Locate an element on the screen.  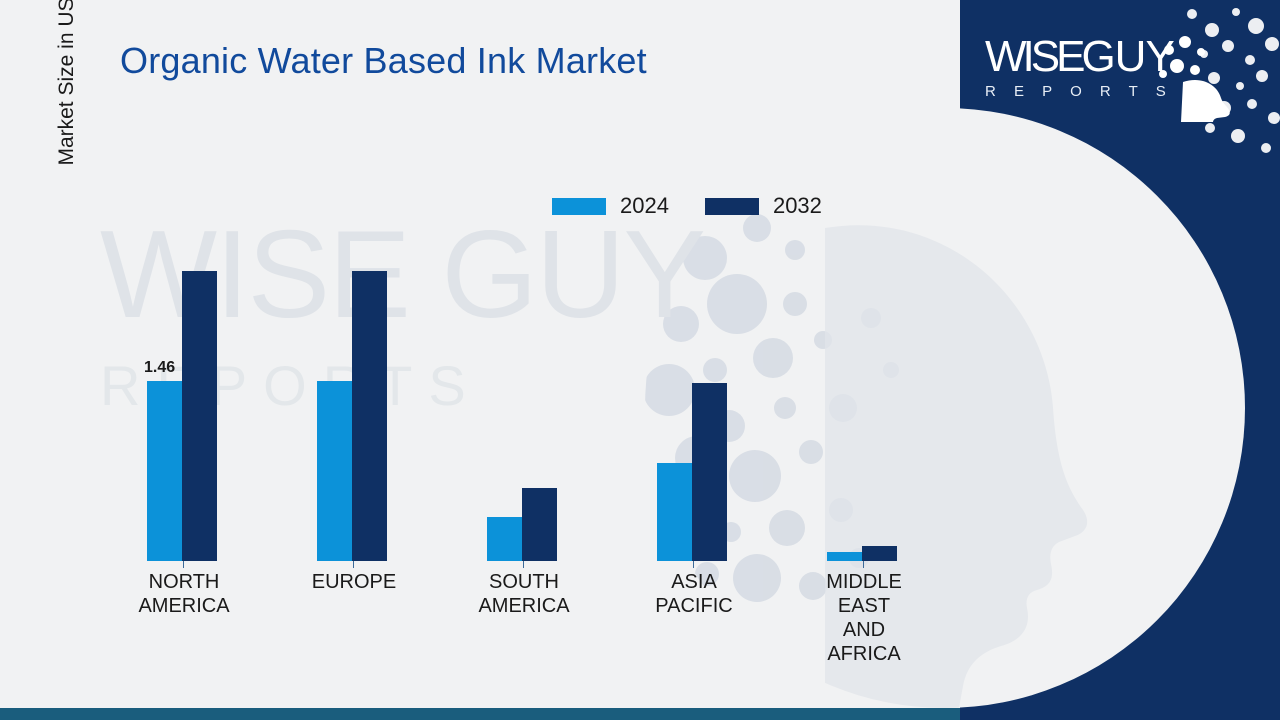
wiseguy-logo: WISEGUY R E P O R T S is located at coordinates (1107, 78).